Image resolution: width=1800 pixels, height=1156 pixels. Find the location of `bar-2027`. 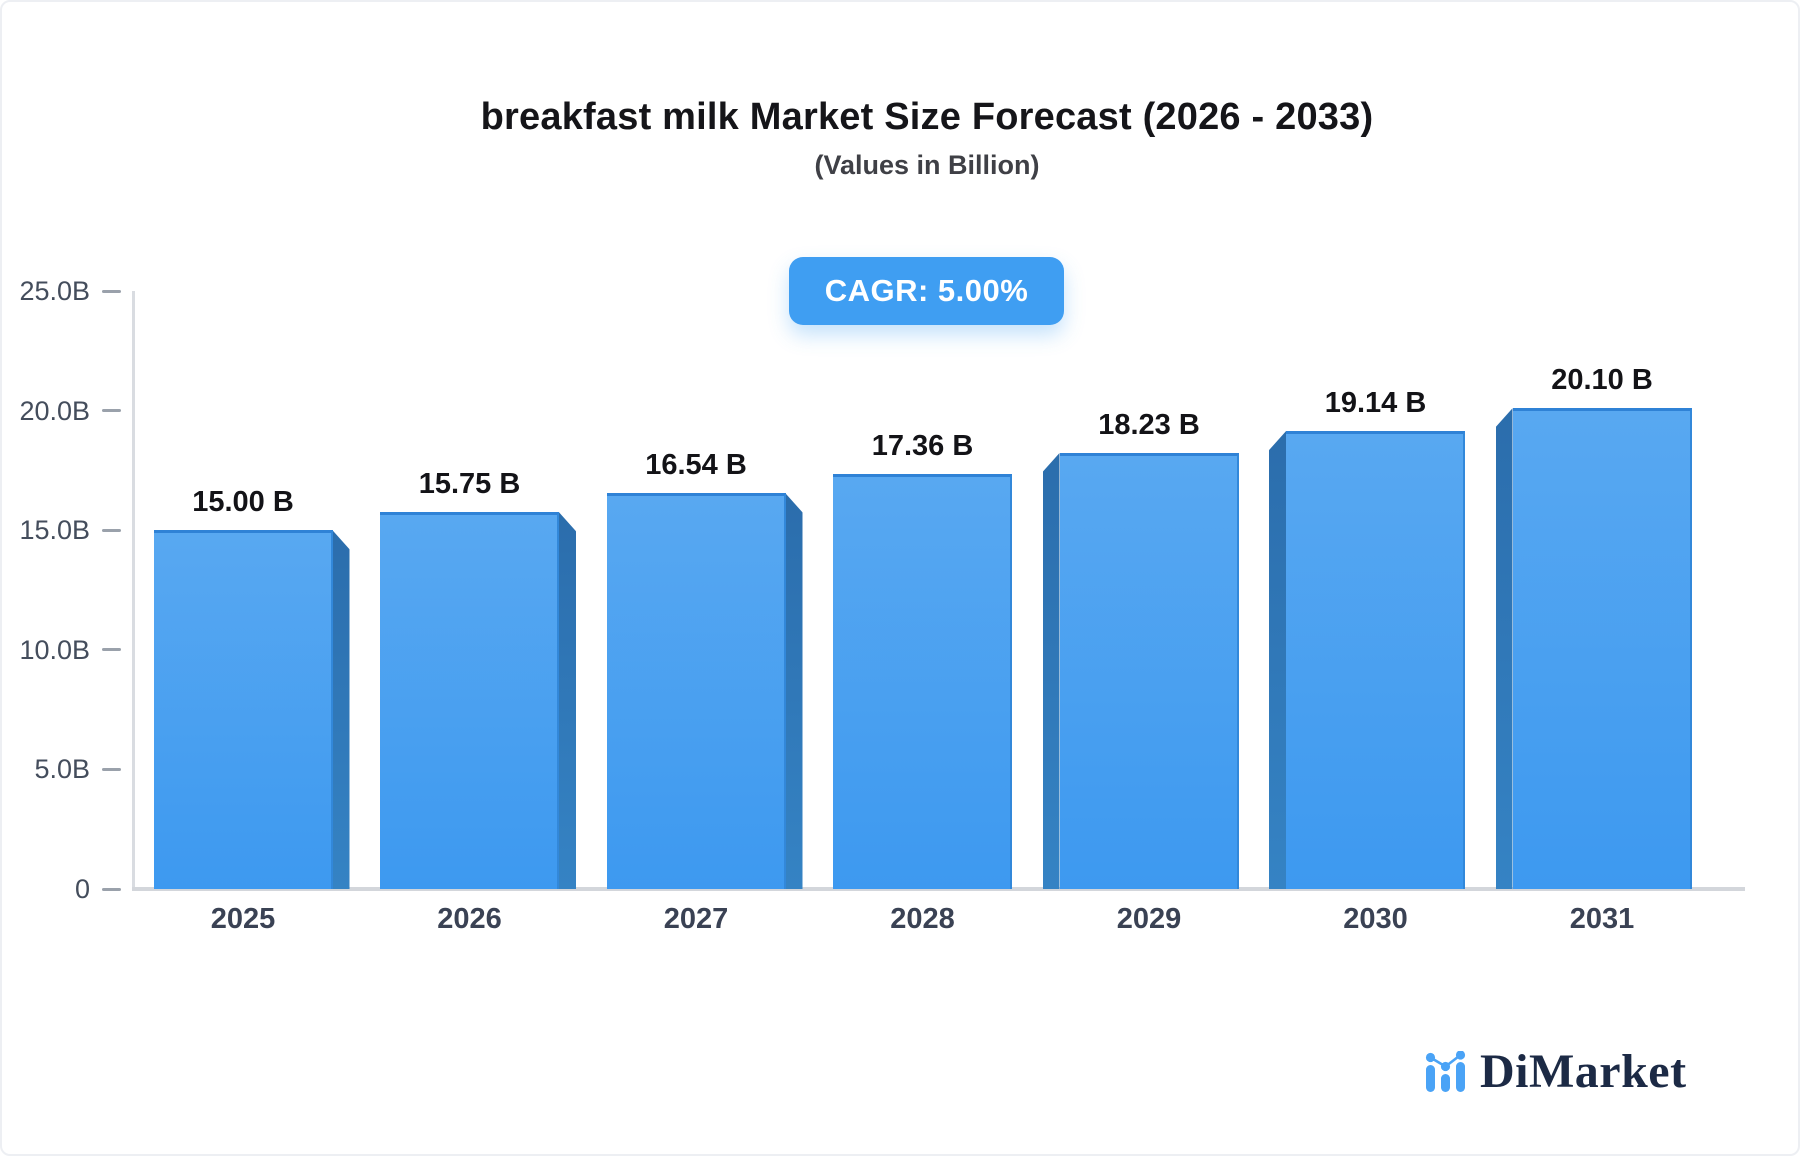

bar-2027 is located at coordinates (696, 691).